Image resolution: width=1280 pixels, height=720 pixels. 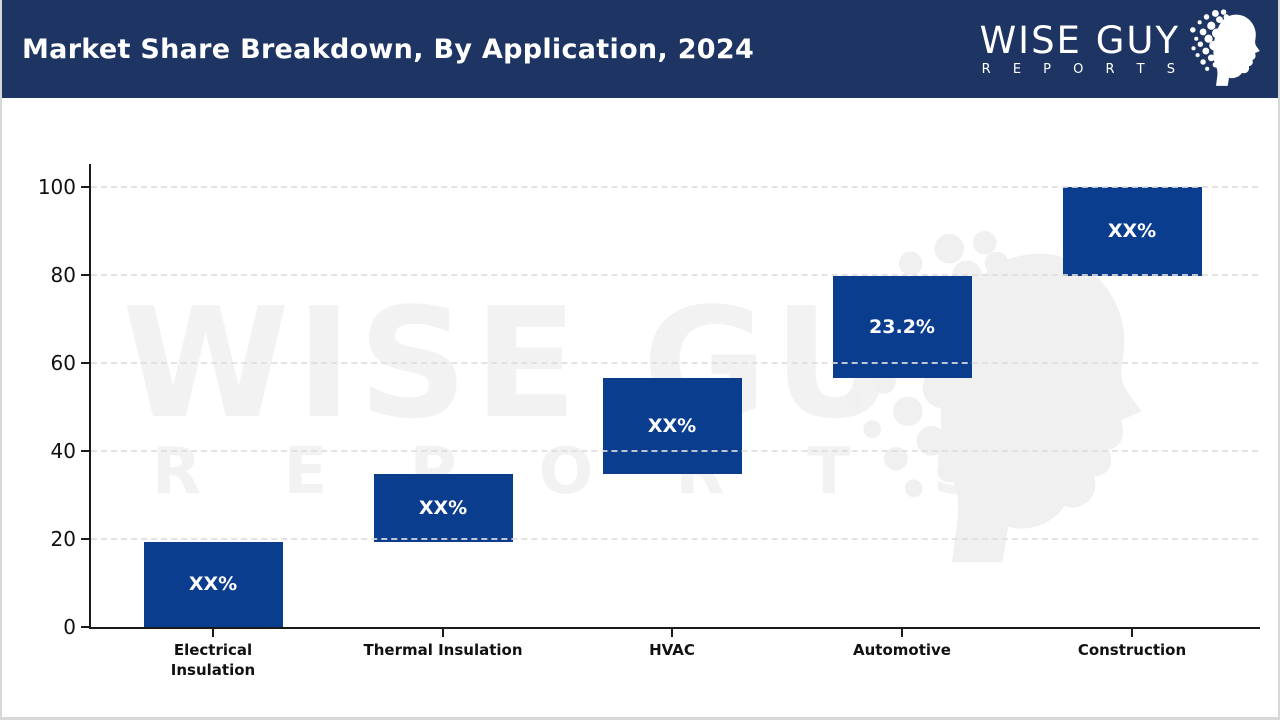 What do you see at coordinates (63, 275) in the screenshot?
I see `y-tick-label-80: 80` at bounding box center [63, 275].